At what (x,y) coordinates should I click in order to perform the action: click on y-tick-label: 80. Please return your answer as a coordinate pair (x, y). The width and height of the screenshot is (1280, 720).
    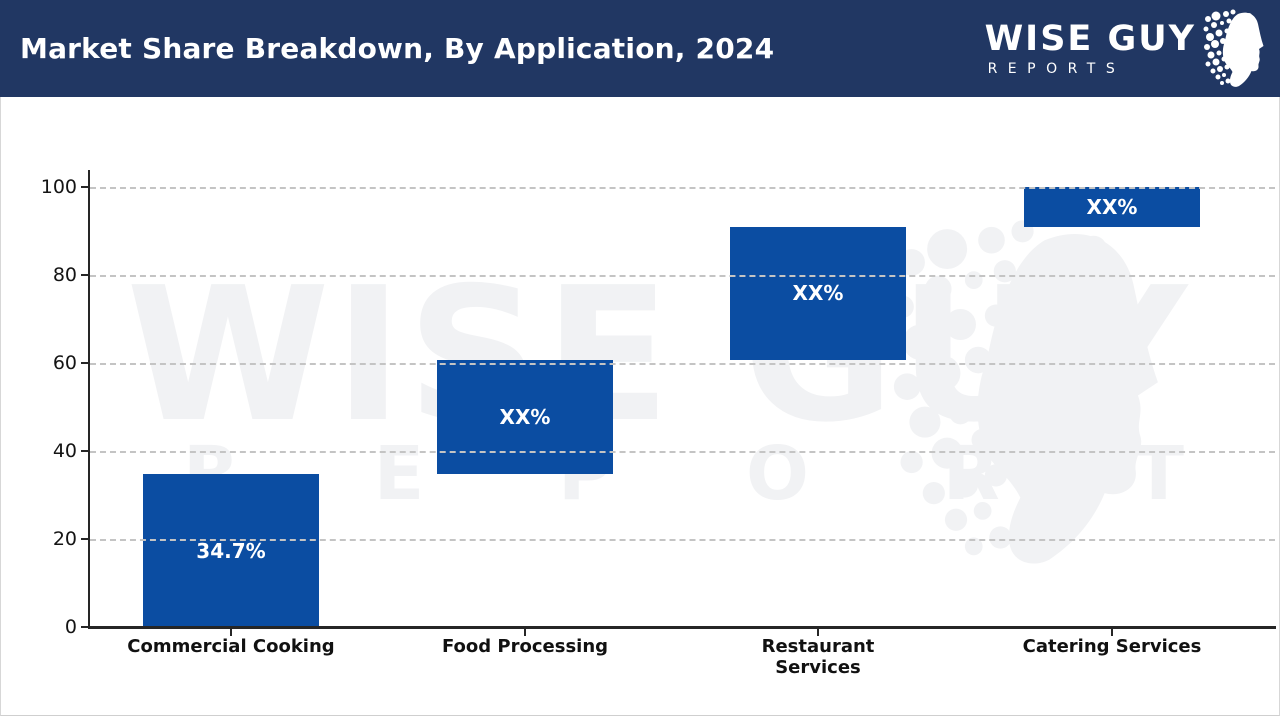
    Looking at the image, I should click on (64, 275).